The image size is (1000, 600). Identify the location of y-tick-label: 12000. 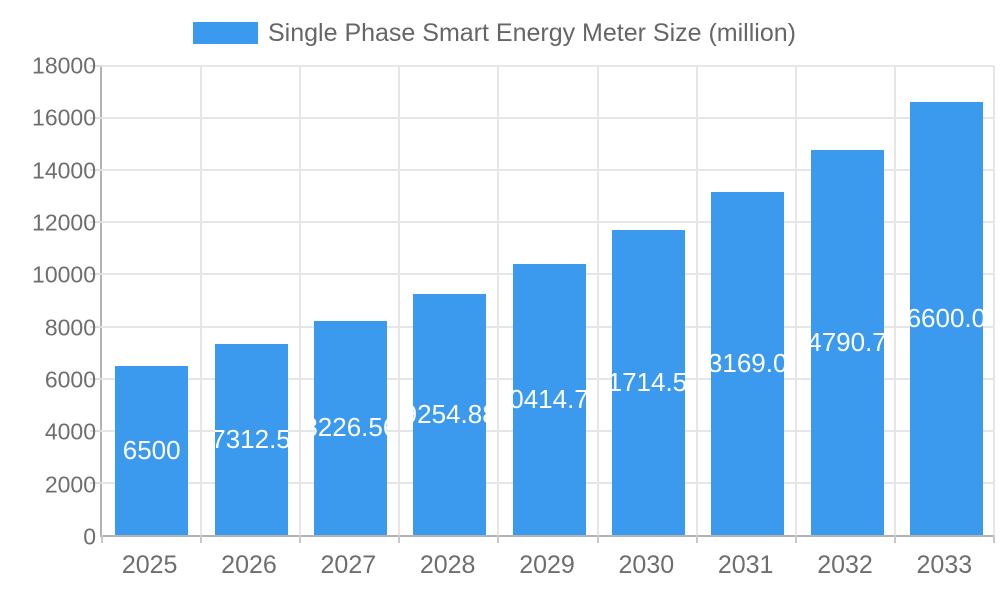
(64, 222).